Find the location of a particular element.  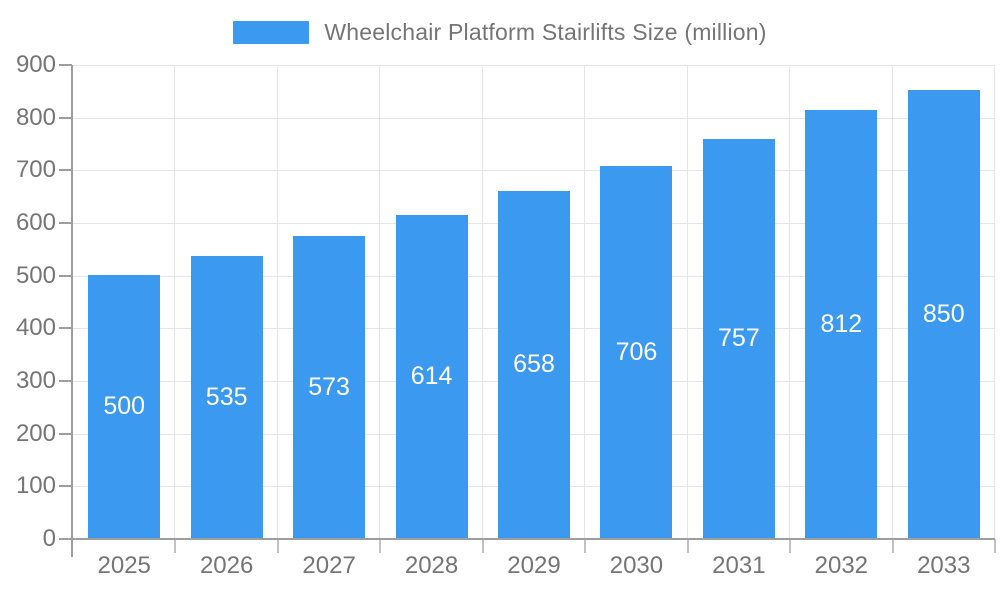

x-tick-label: 2026 is located at coordinates (226, 565).